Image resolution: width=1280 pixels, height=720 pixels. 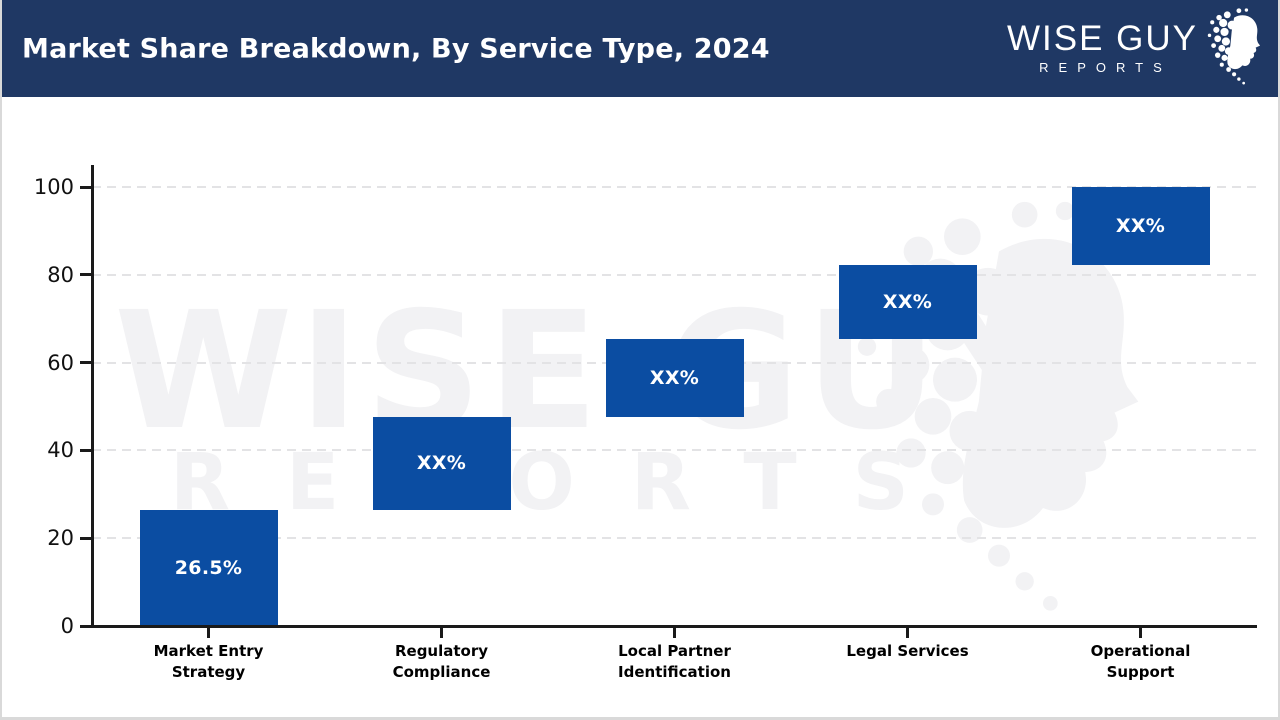 I want to click on y-tick-label: 0, so click(x=67, y=626).